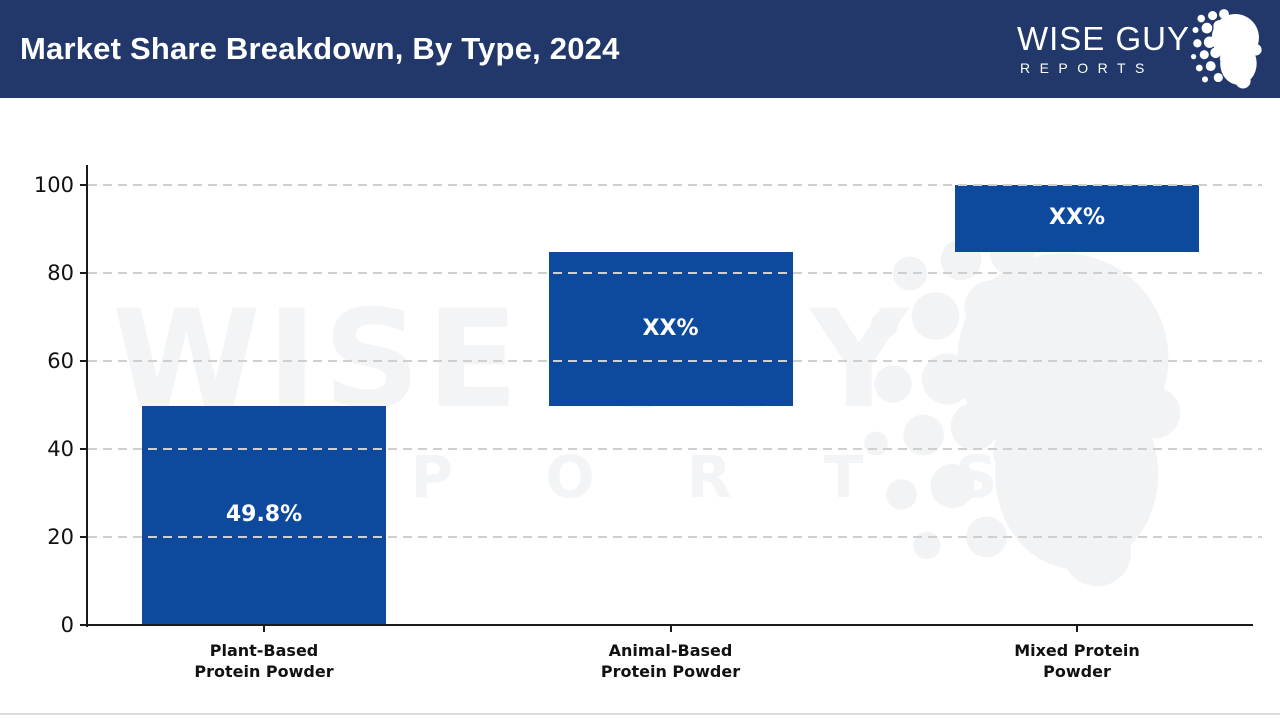  Describe the element at coordinates (60, 273) in the screenshot. I see `y-tick-label-80: 80` at that location.